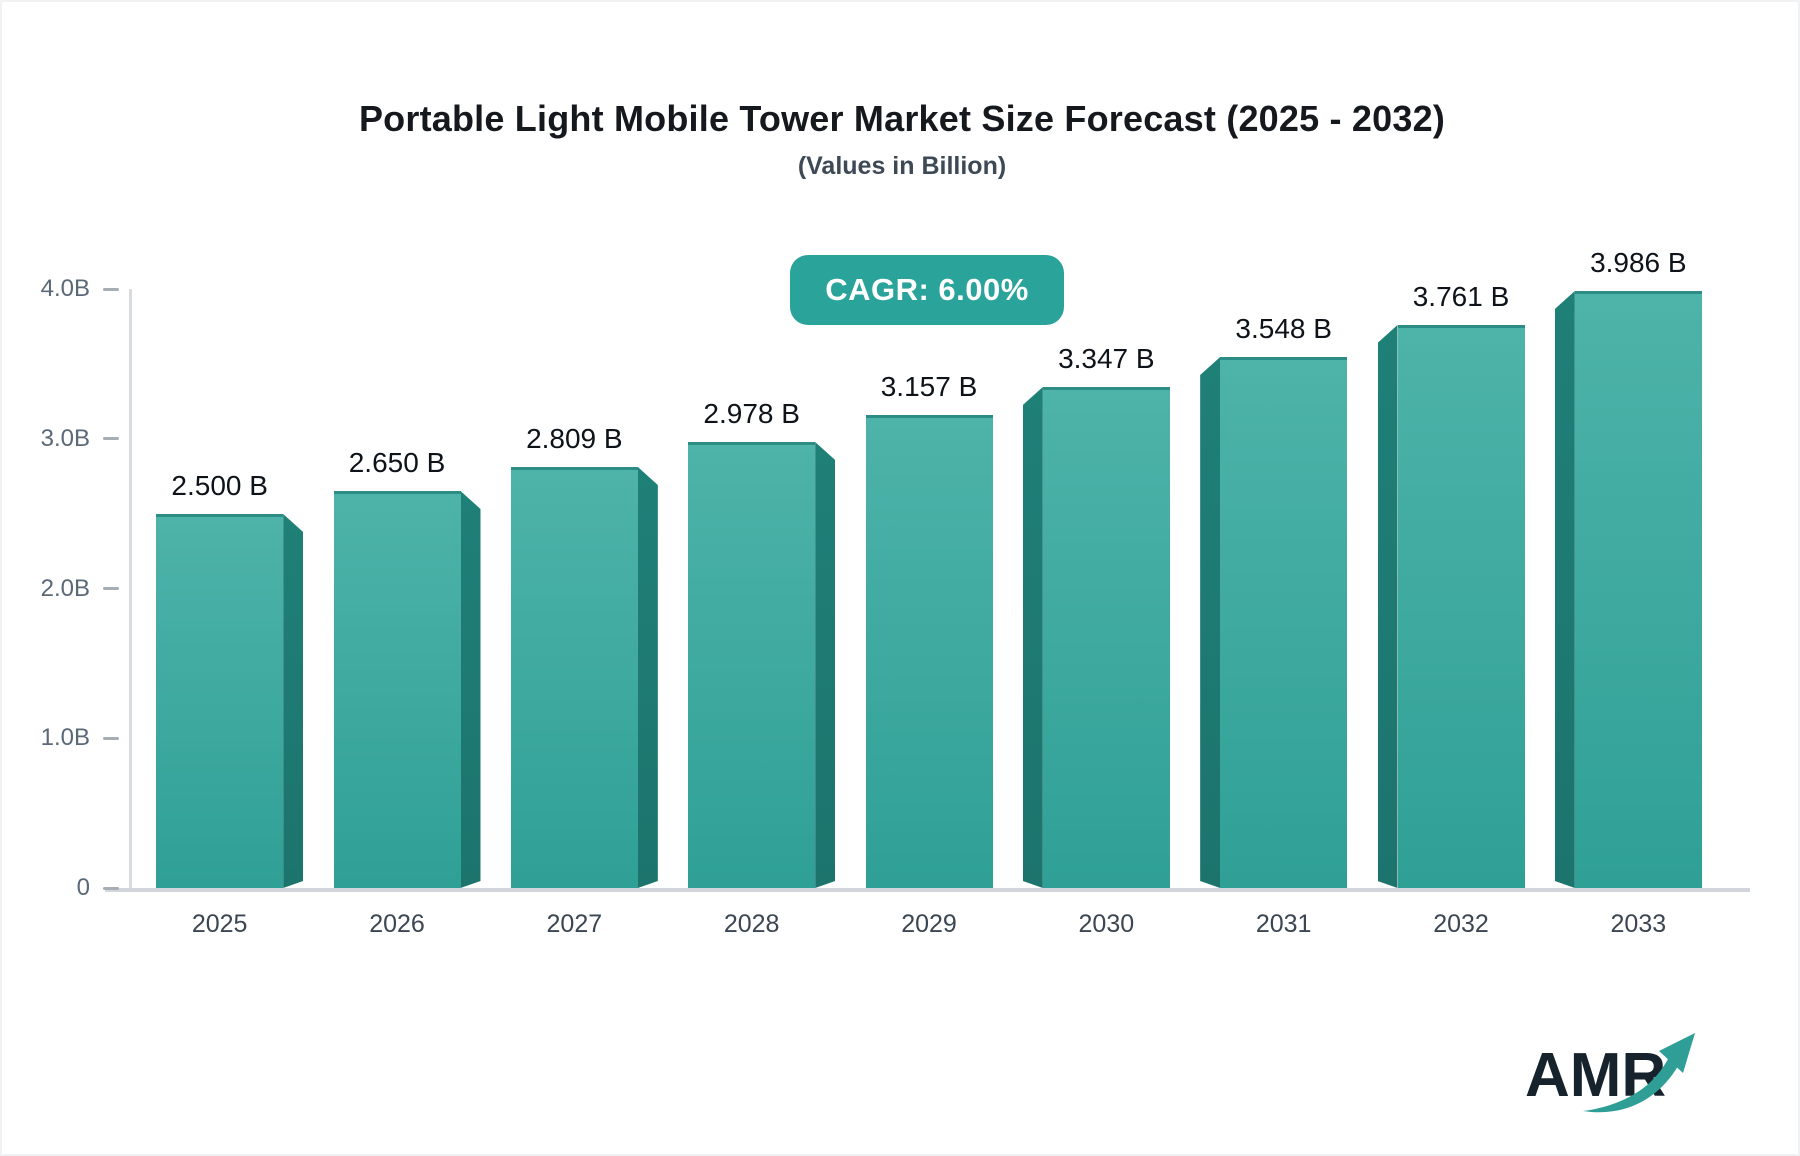  I want to click on bar-2028, so click(752, 665).